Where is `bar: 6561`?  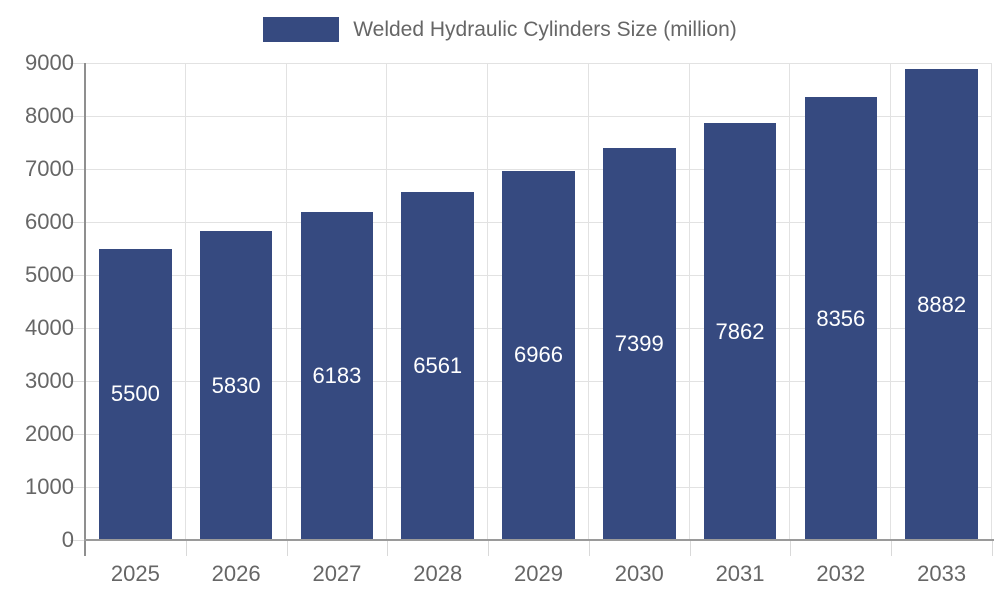
bar: 6561 is located at coordinates (437, 366).